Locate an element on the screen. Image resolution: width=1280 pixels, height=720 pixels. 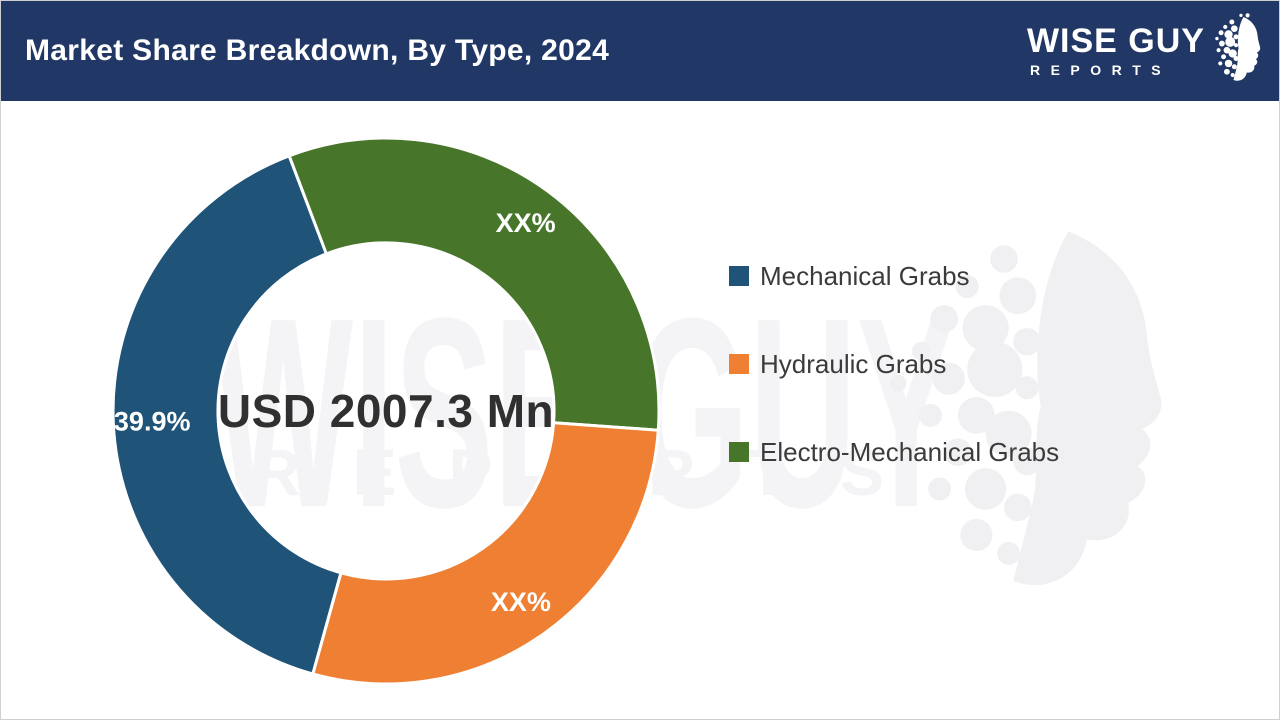
pie-slice-mechanical-grabs is located at coordinates (227, 415).